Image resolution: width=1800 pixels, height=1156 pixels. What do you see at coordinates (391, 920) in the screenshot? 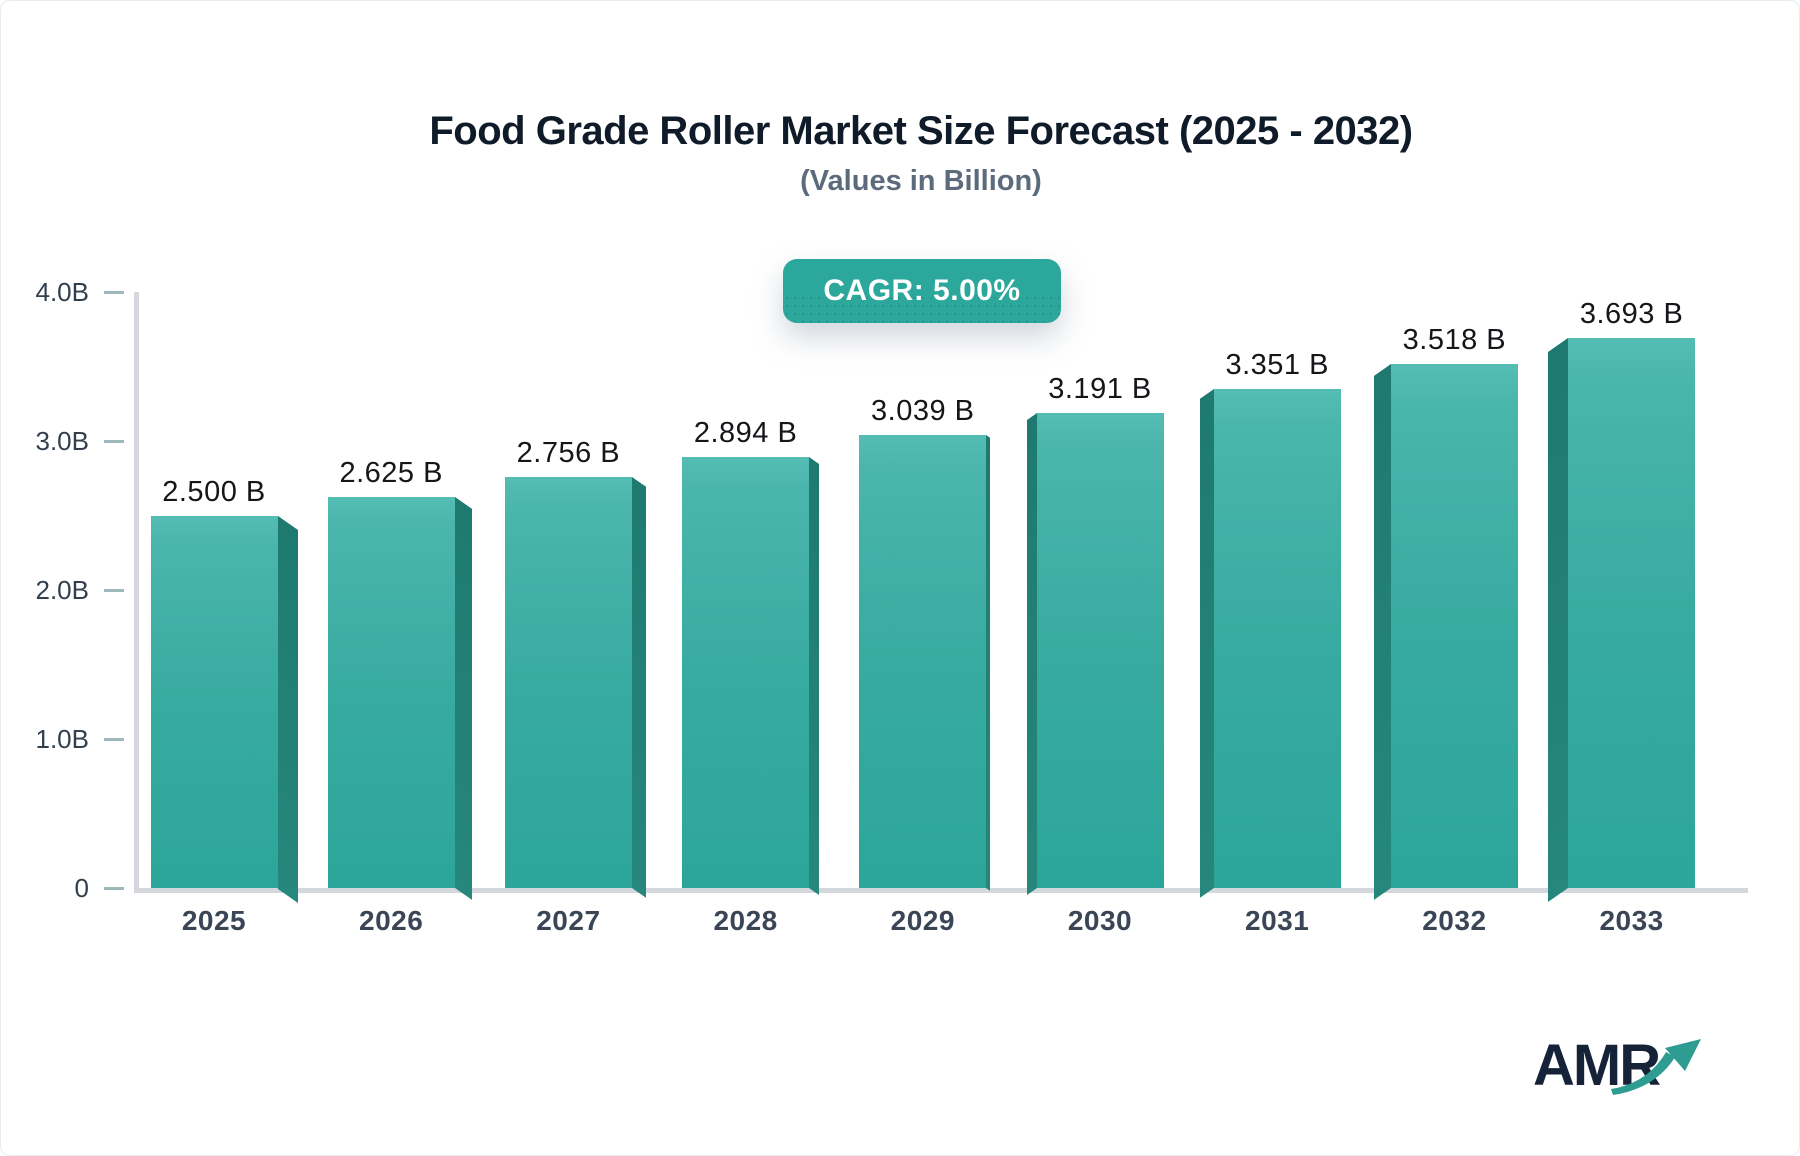
I see `x-axis-label: 2026` at bounding box center [391, 920].